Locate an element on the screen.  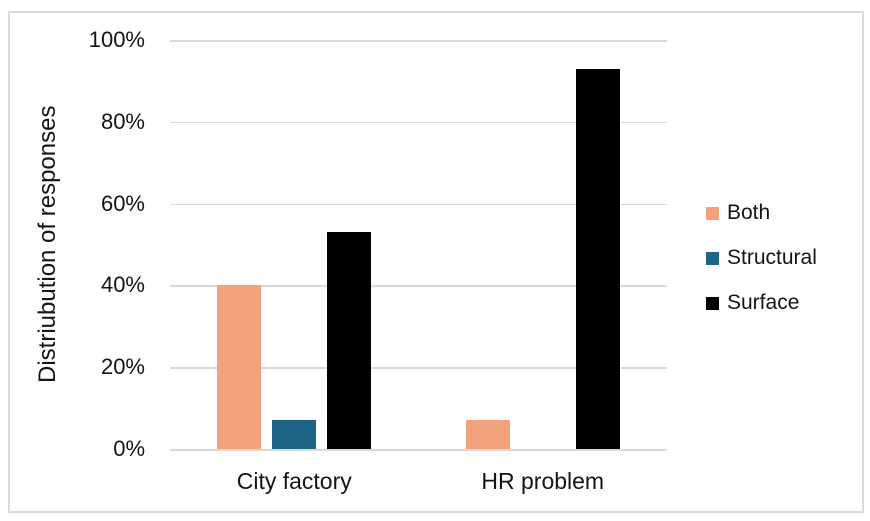
y-tick-label: 60% is located at coordinates (122, 203).